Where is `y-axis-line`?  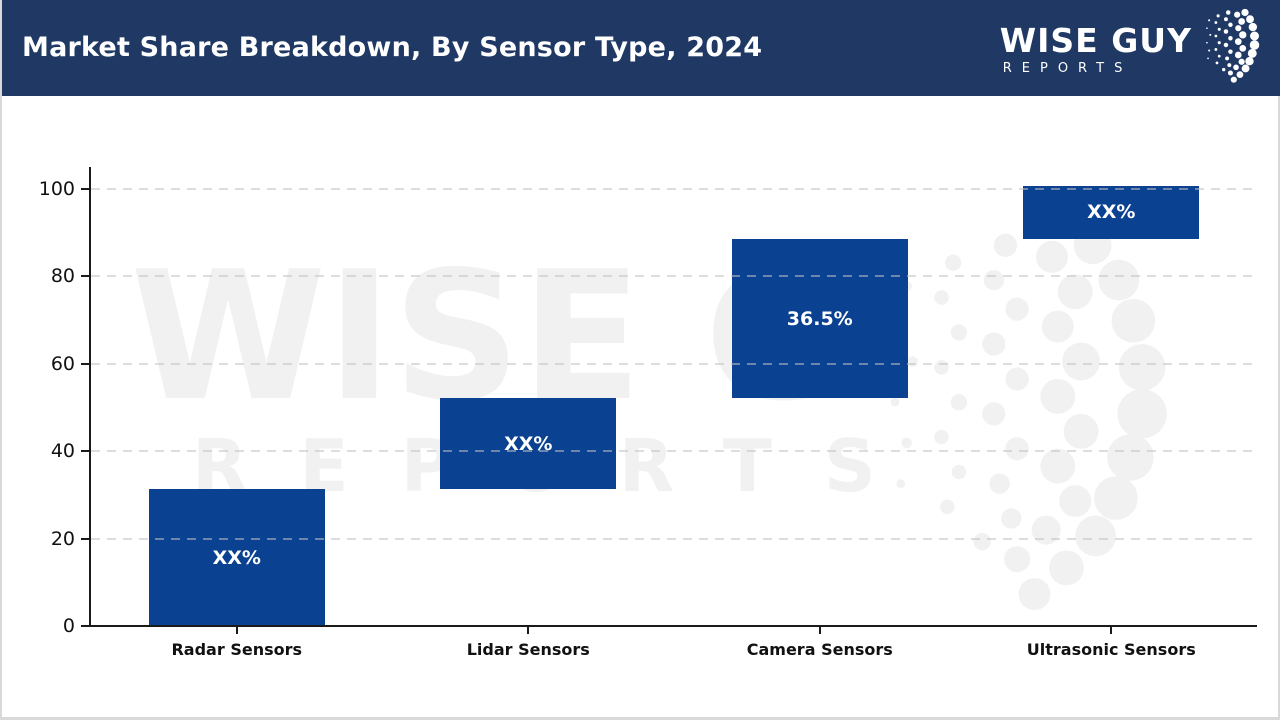
y-axis-line is located at coordinates (90, 397).